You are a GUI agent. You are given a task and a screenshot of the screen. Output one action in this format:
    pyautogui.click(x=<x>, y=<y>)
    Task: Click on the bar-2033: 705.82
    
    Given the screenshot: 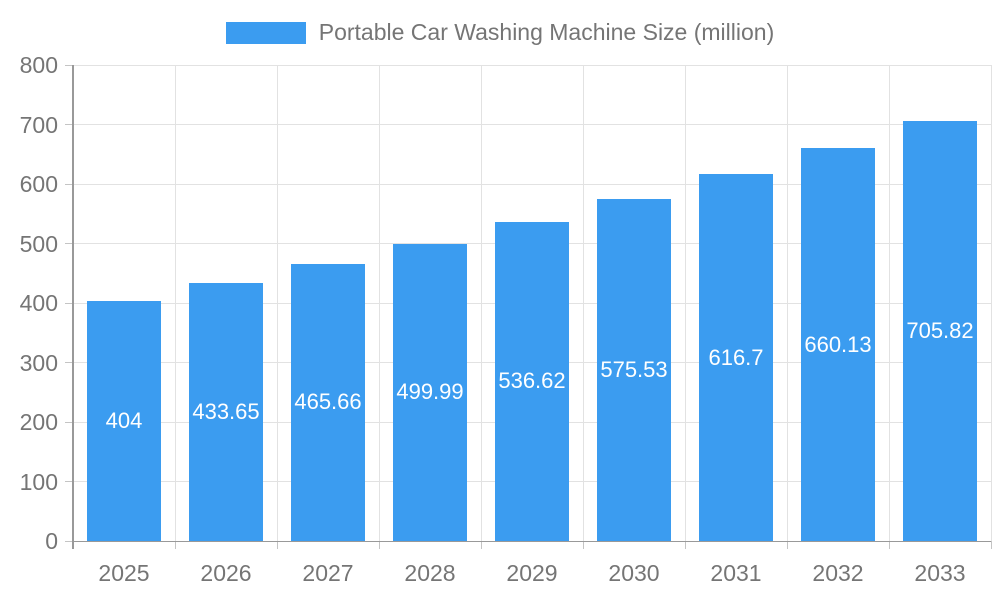 What is the action you would take?
    pyautogui.click(x=940, y=331)
    